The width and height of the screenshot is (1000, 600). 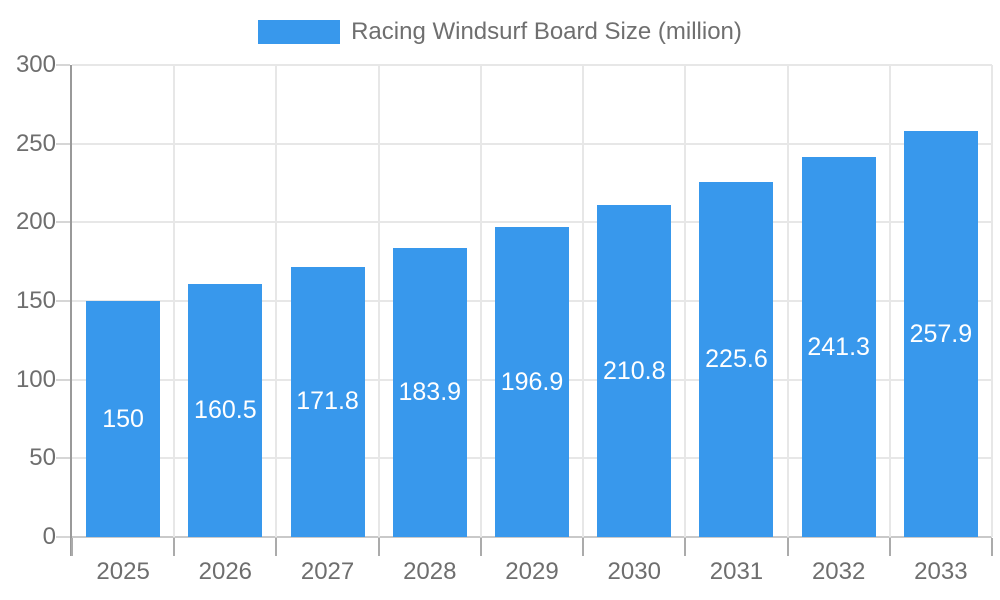 What do you see at coordinates (225, 571) in the screenshot?
I see `x-axis-label: 2026` at bounding box center [225, 571].